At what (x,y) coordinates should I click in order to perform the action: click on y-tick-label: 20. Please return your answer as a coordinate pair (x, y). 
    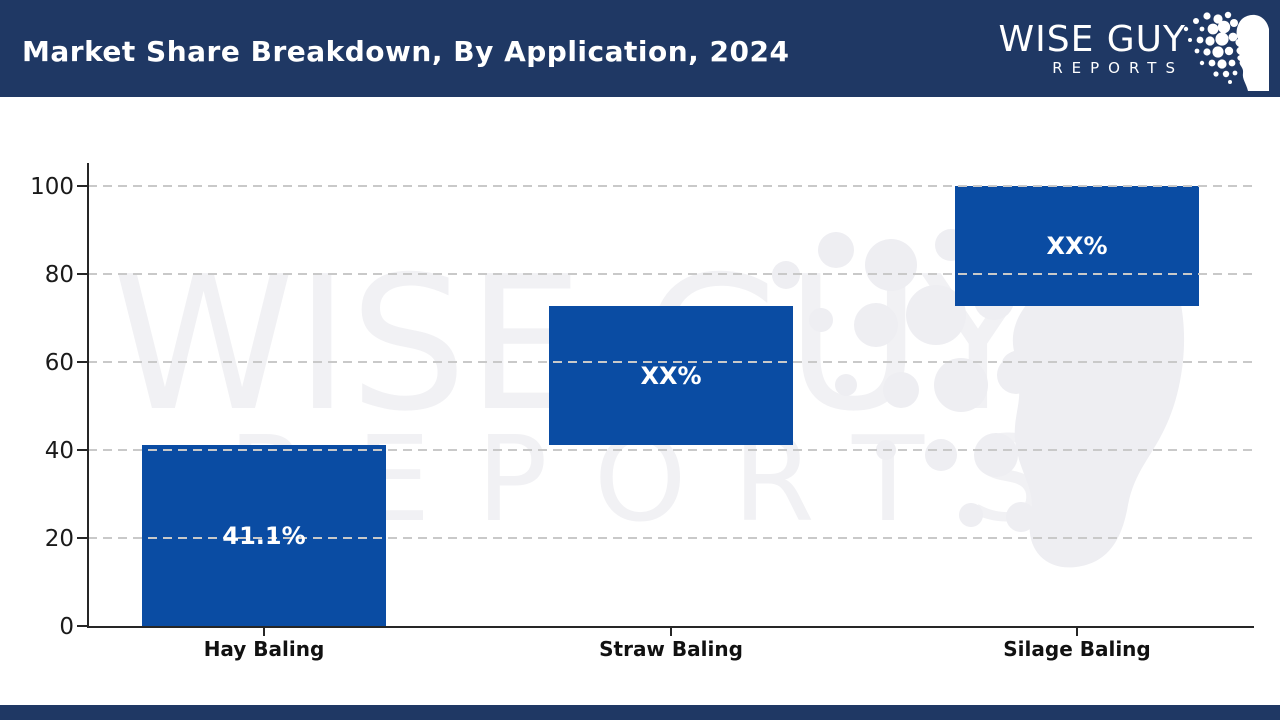
    Looking at the image, I should click on (59, 539).